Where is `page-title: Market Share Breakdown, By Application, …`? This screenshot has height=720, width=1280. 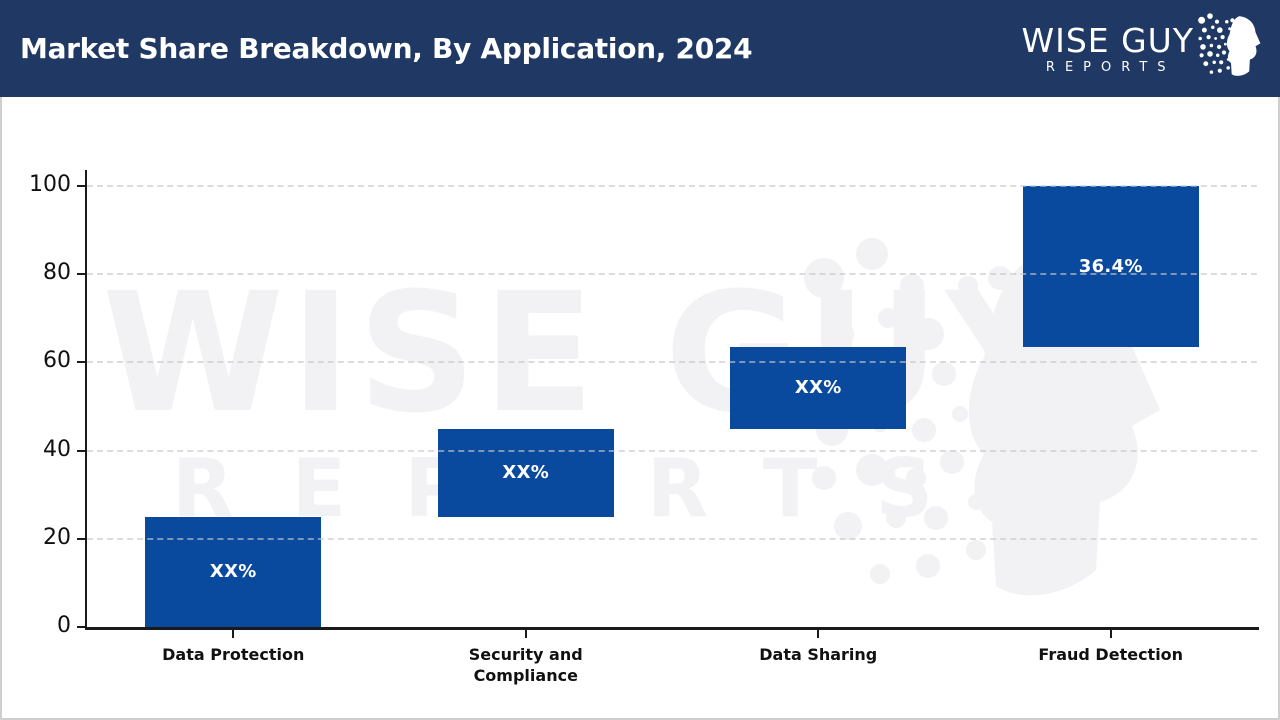 page-title: Market Share Breakdown, By Application, … is located at coordinates (386, 48).